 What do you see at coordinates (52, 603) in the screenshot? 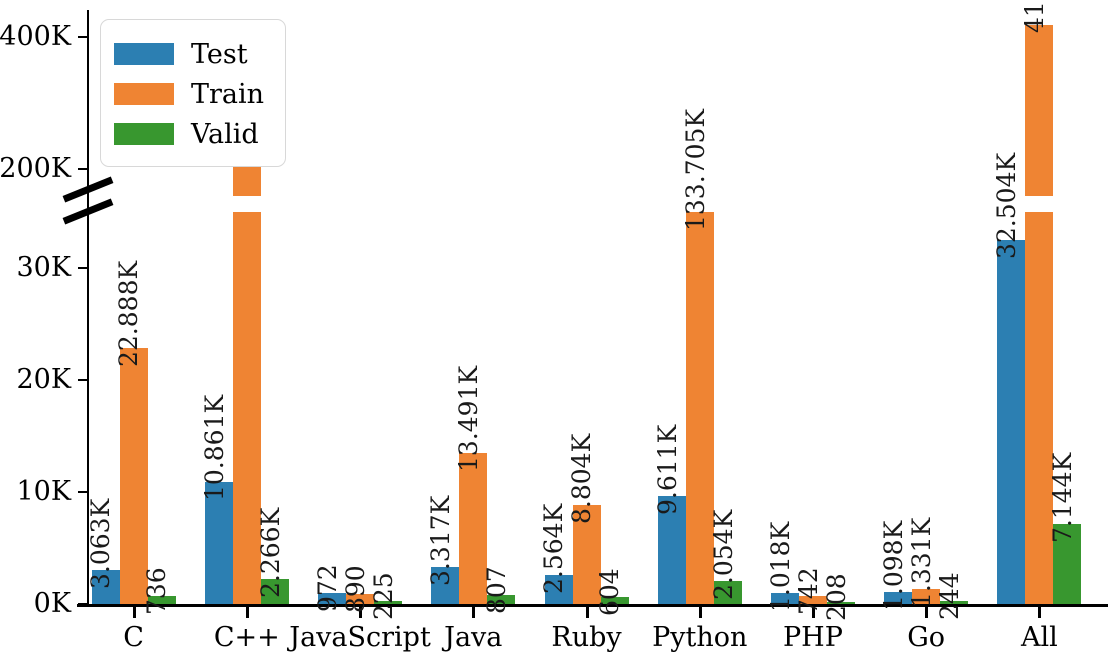
I see `y-tick-lower-0-label: 0K` at bounding box center [52, 603].